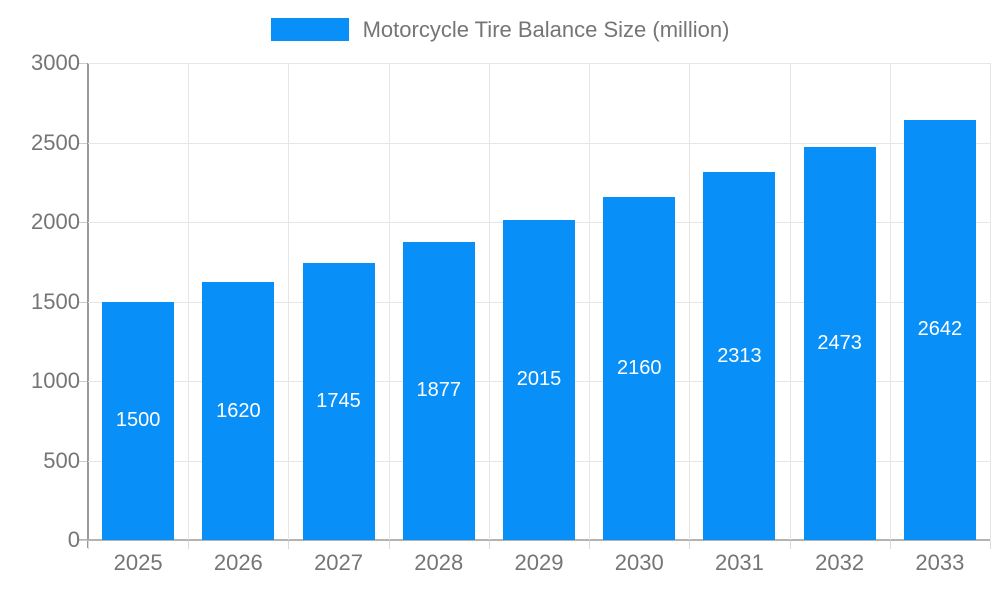 This screenshot has width=1000, height=600. Describe the element at coordinates (546, 29) in the screenshot. I see `legend-label: Motorcycle Tire Balance Size (million)` at that location.